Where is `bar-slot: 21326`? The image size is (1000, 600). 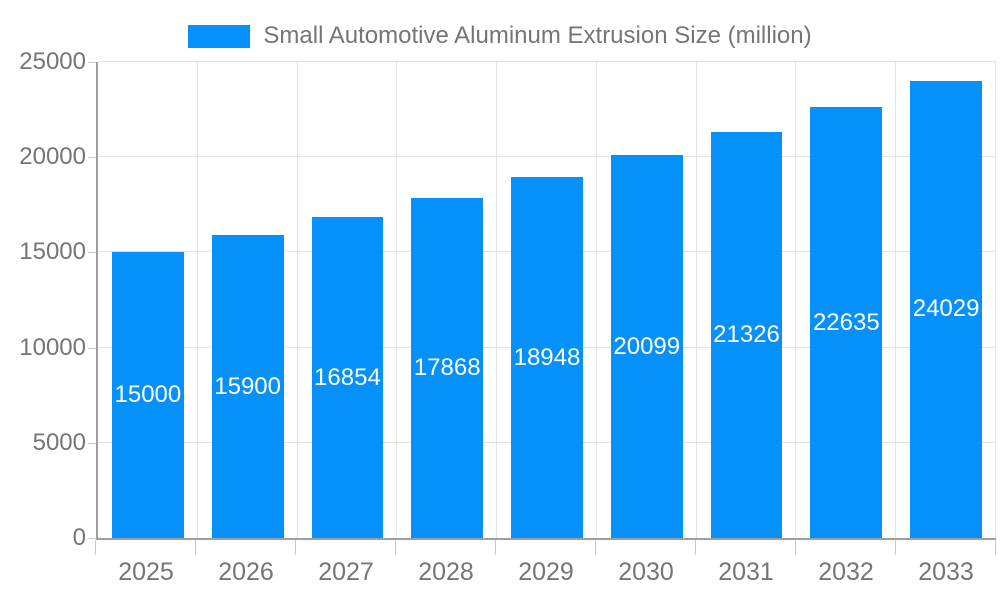
bar-slot: 21326 is located at coordinates (747, 300).